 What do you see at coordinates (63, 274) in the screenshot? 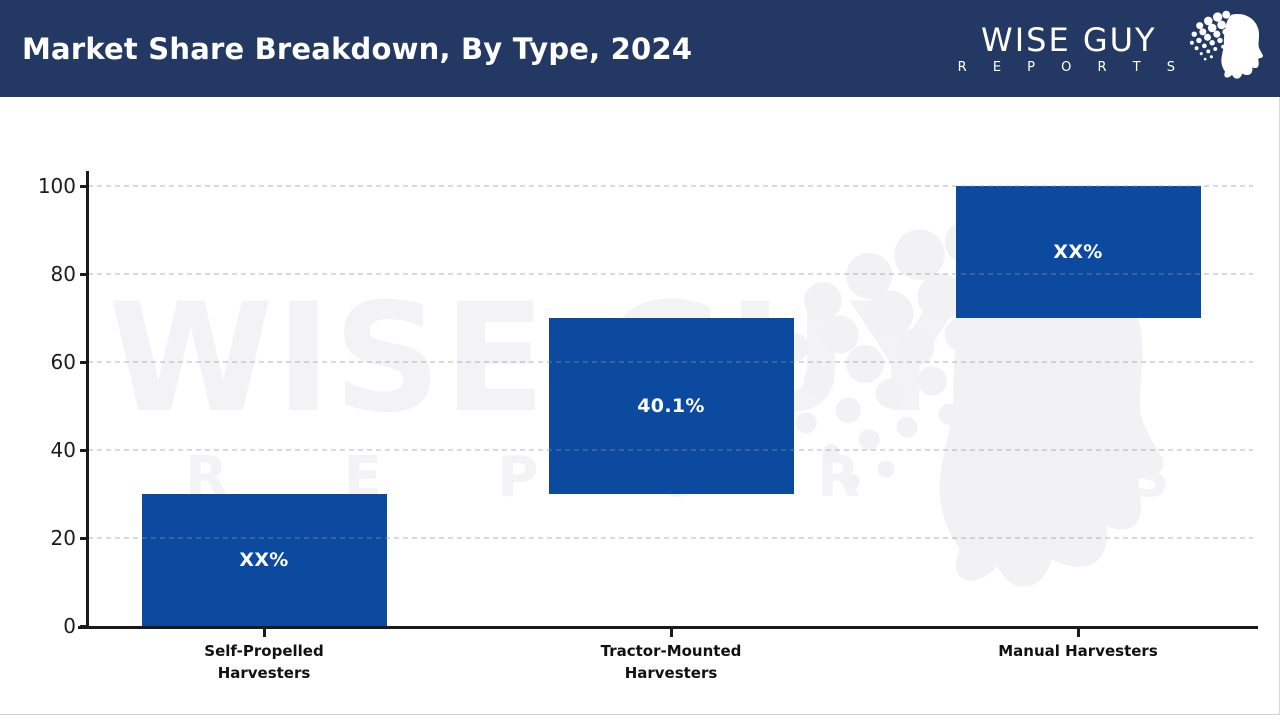
I see `y-tick-label-80: 80` at bounding box center [63, 274].